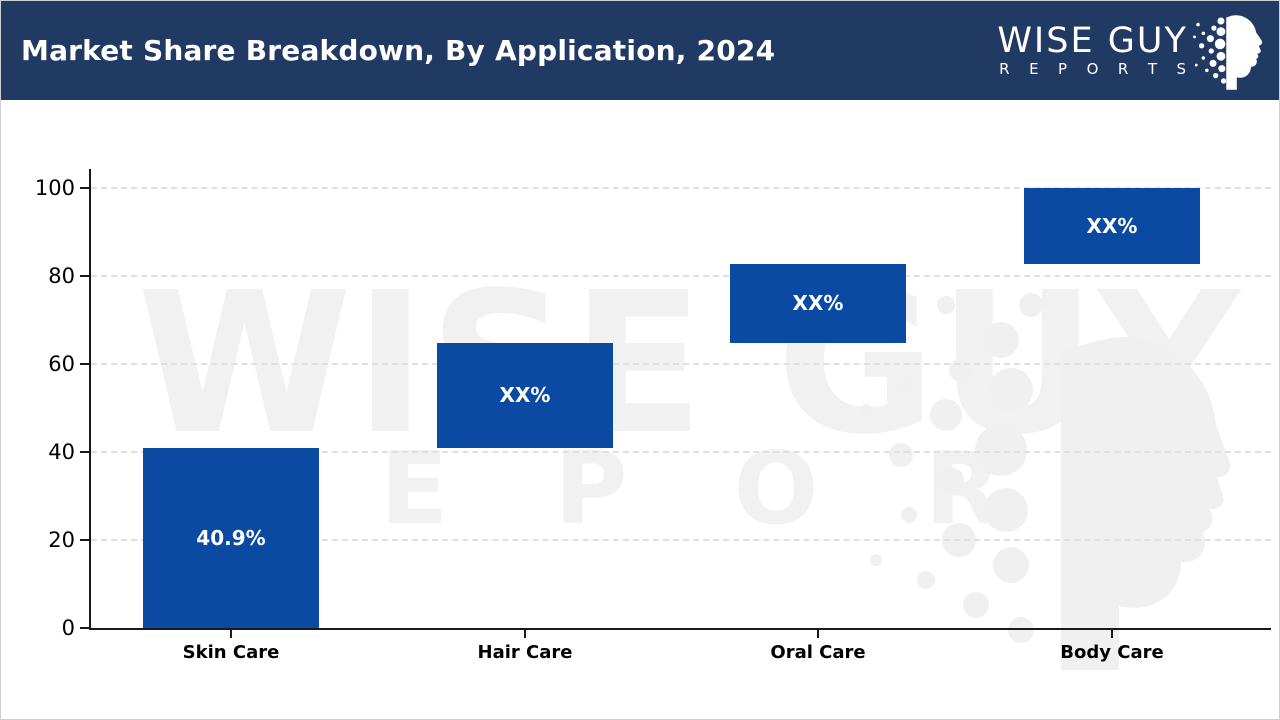  I want to click on wiseguy-logo: WISE GUY R E P O R T S, so click(1127, 51).